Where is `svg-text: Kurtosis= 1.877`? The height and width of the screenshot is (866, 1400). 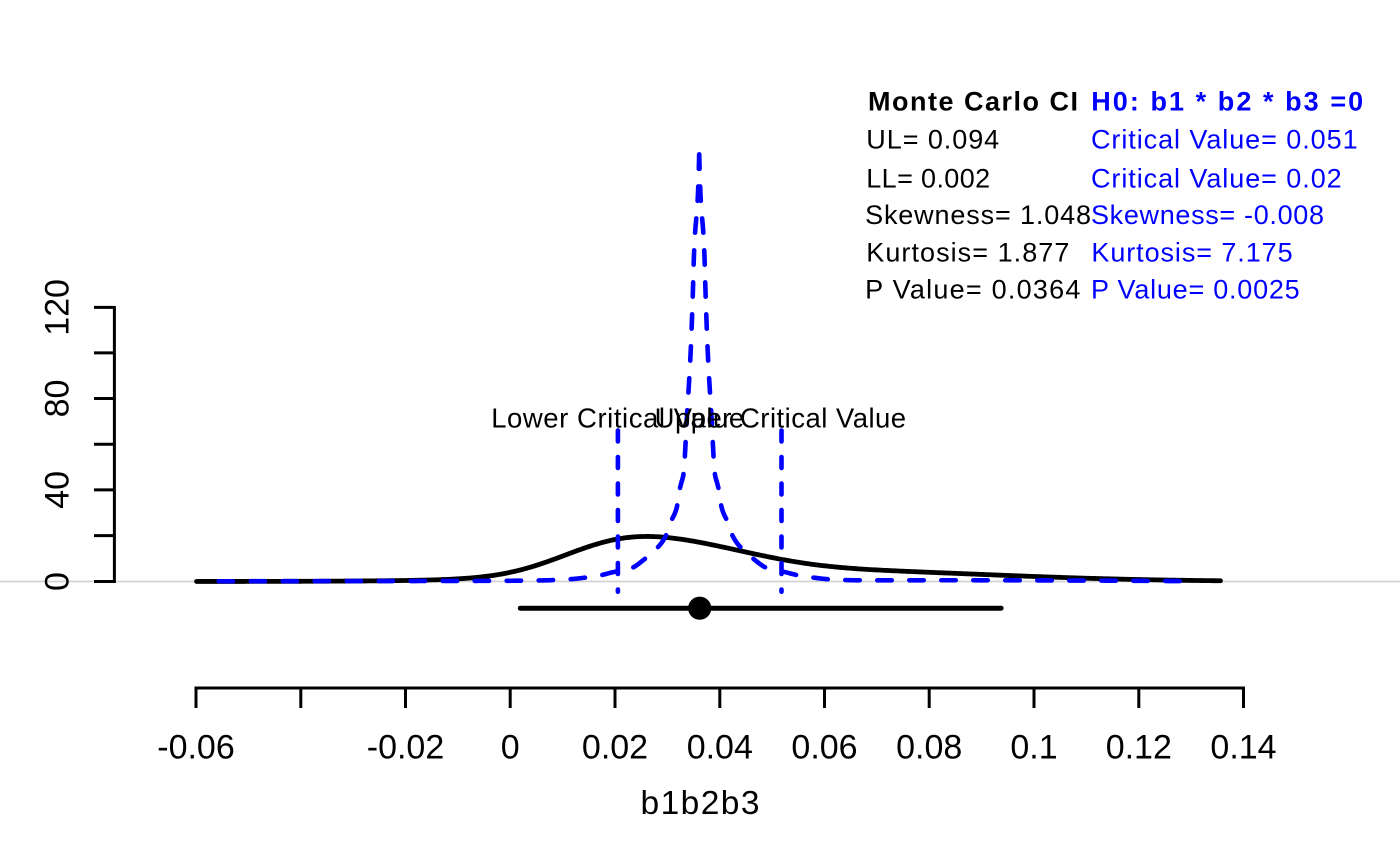 svg-text: Kurtosis= 1.877 is located at coordinates (967, 252).